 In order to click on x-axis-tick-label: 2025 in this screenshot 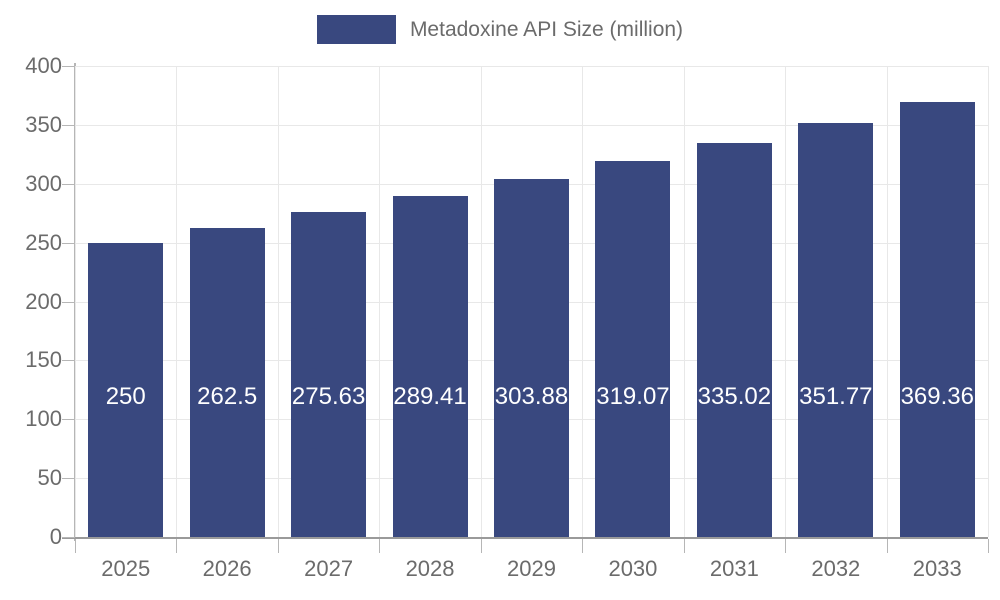, I will do `click(126, 568)`.